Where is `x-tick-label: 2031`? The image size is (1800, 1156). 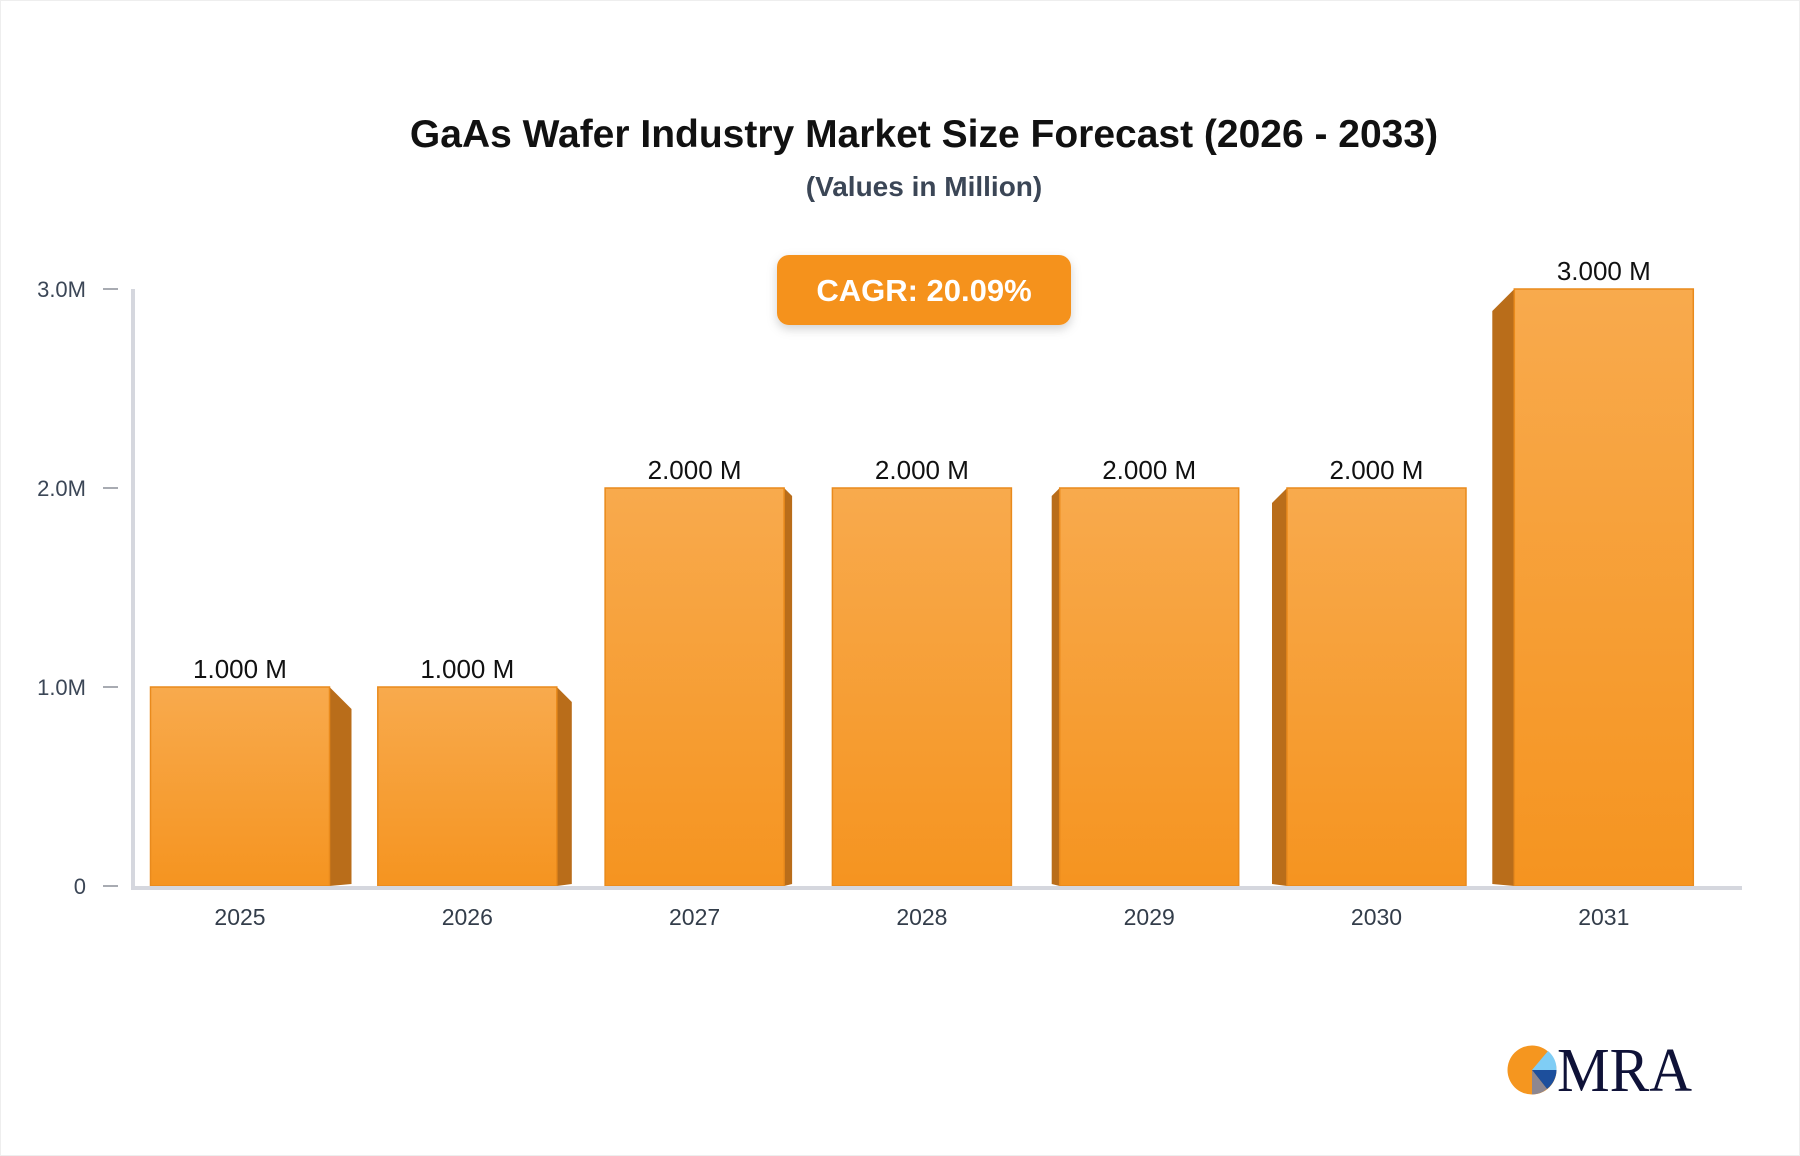
x-tick-label: 2031 is located at coordinates (1603, 917).